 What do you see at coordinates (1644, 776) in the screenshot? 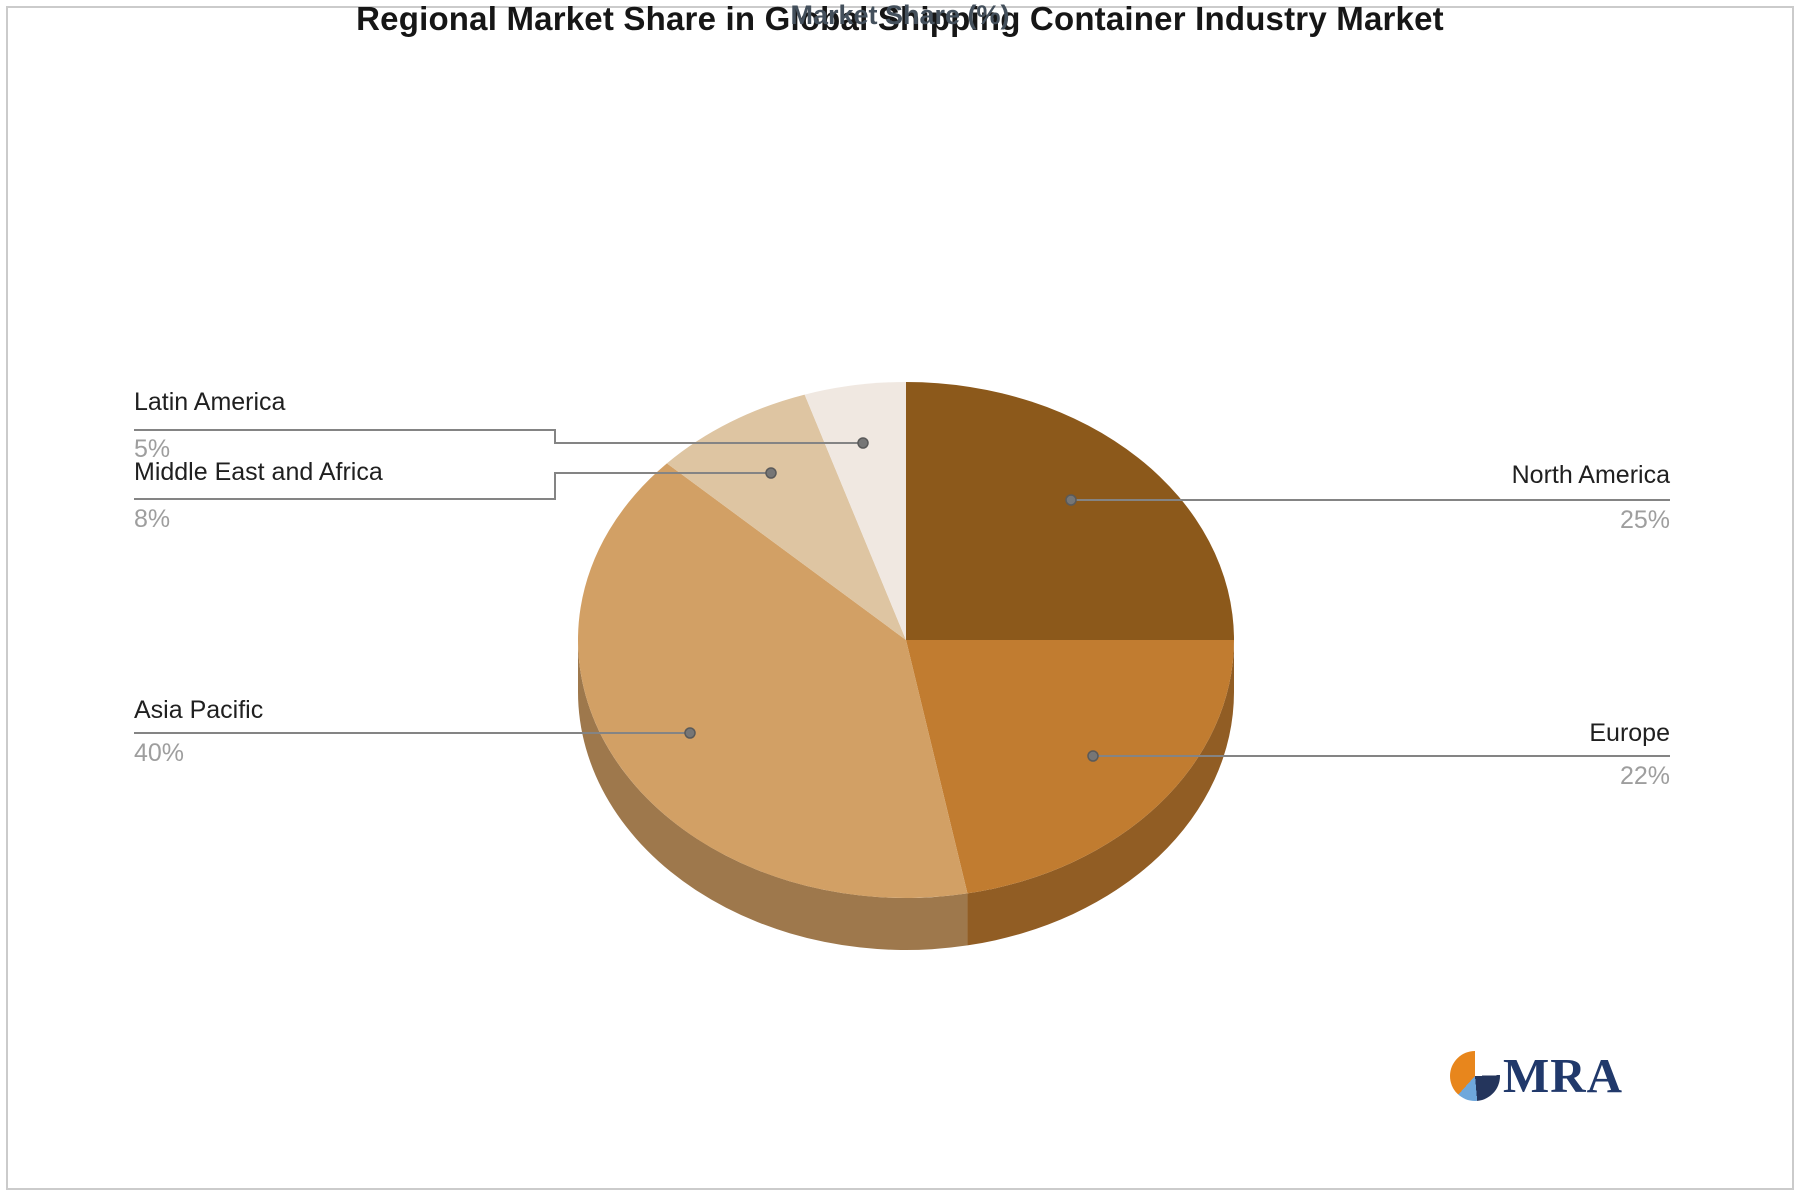
I see `slice-value-europe: 22%` at bounding box center [1644, 776].